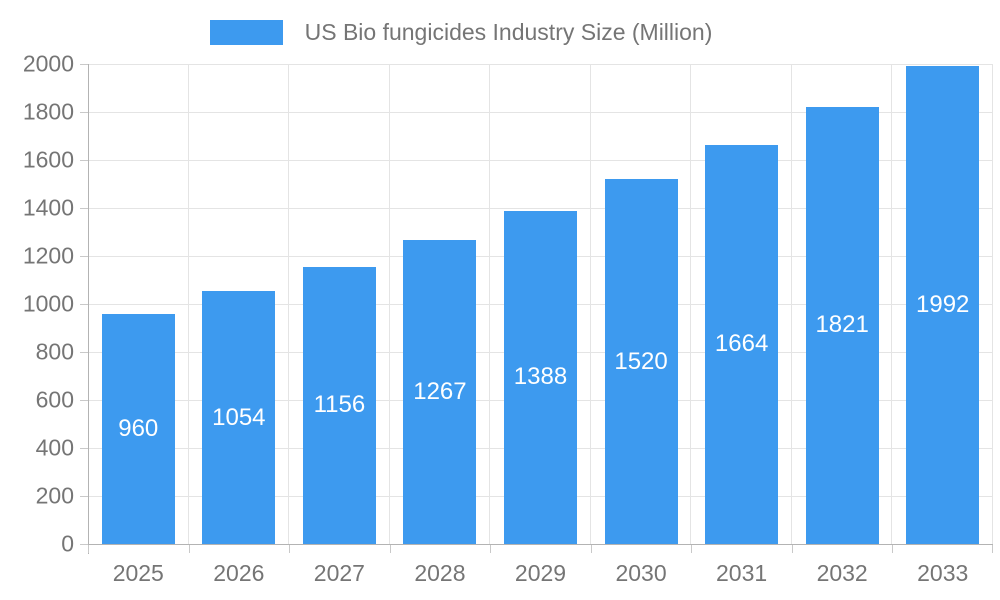  Describe the element at coordinates (48, 159) in the screenshot. I see `y-axis-tick-label: 1600` at that location.